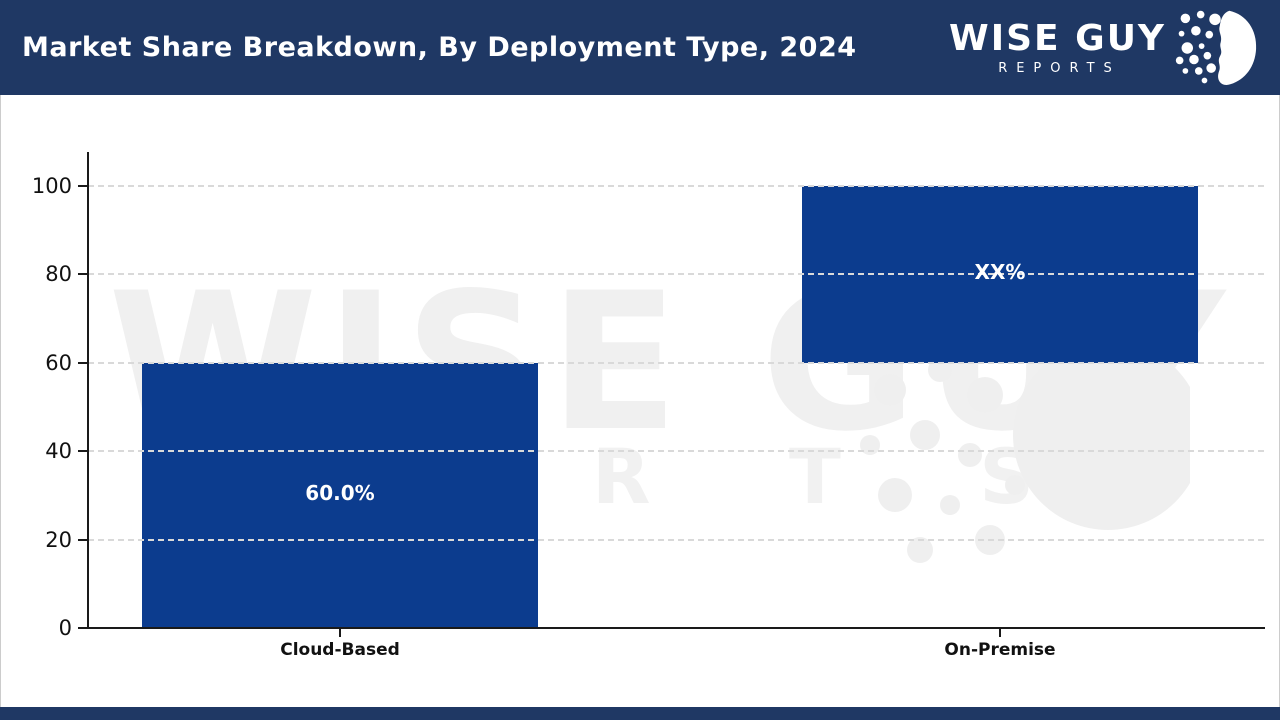  I want to click on y-tick-label: 20, so click(58, 539).